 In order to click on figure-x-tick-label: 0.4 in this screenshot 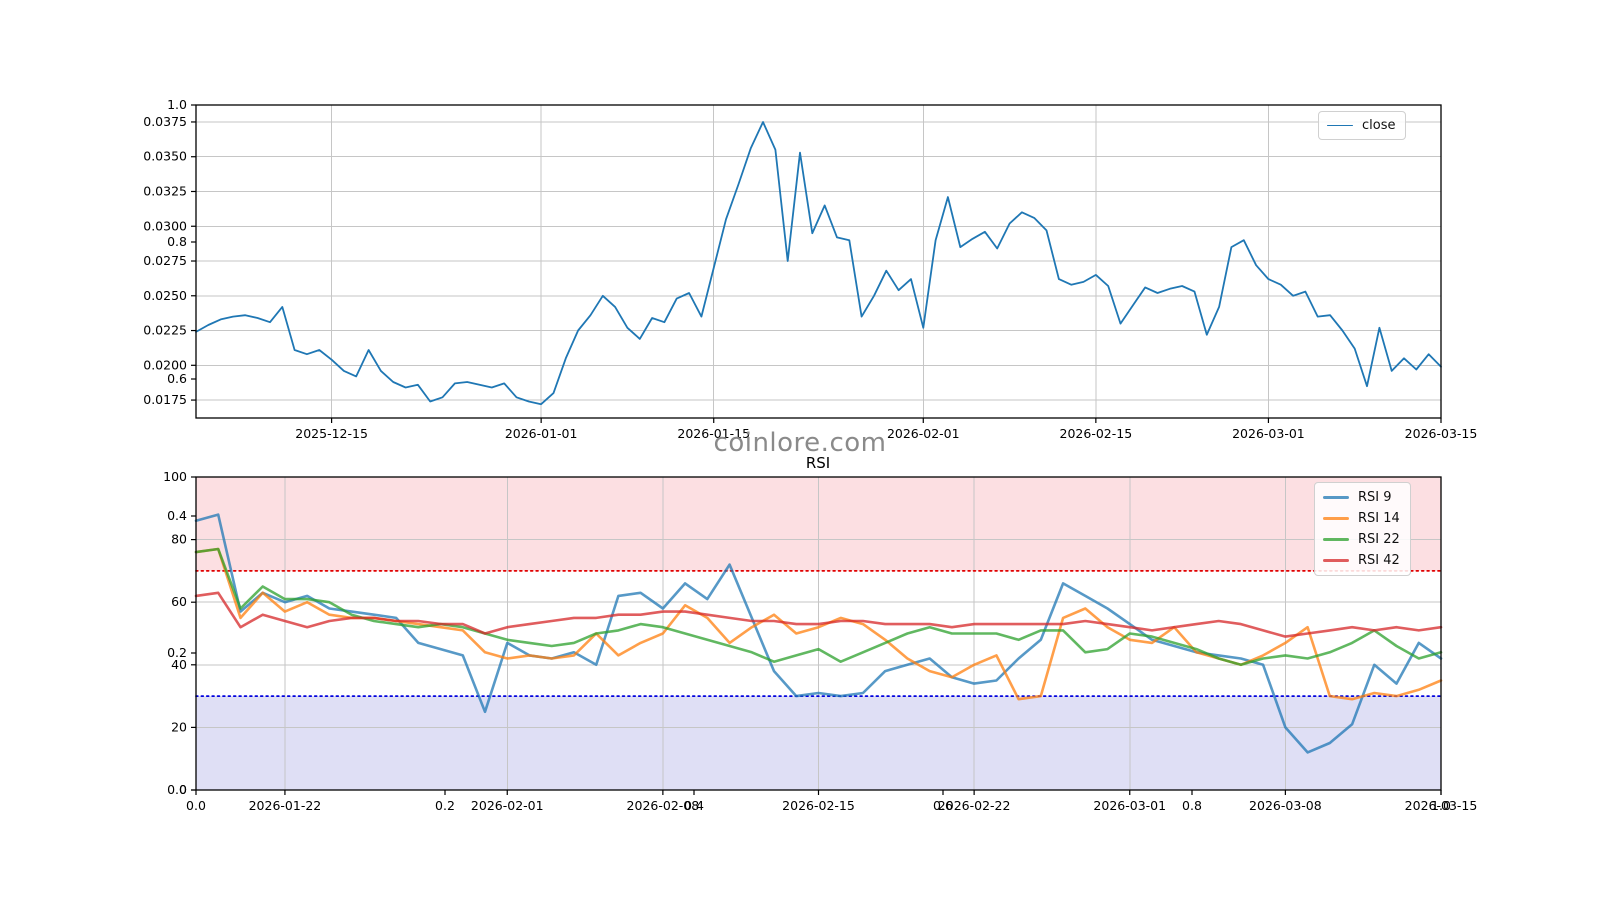, I will do `click(694, 805)`.